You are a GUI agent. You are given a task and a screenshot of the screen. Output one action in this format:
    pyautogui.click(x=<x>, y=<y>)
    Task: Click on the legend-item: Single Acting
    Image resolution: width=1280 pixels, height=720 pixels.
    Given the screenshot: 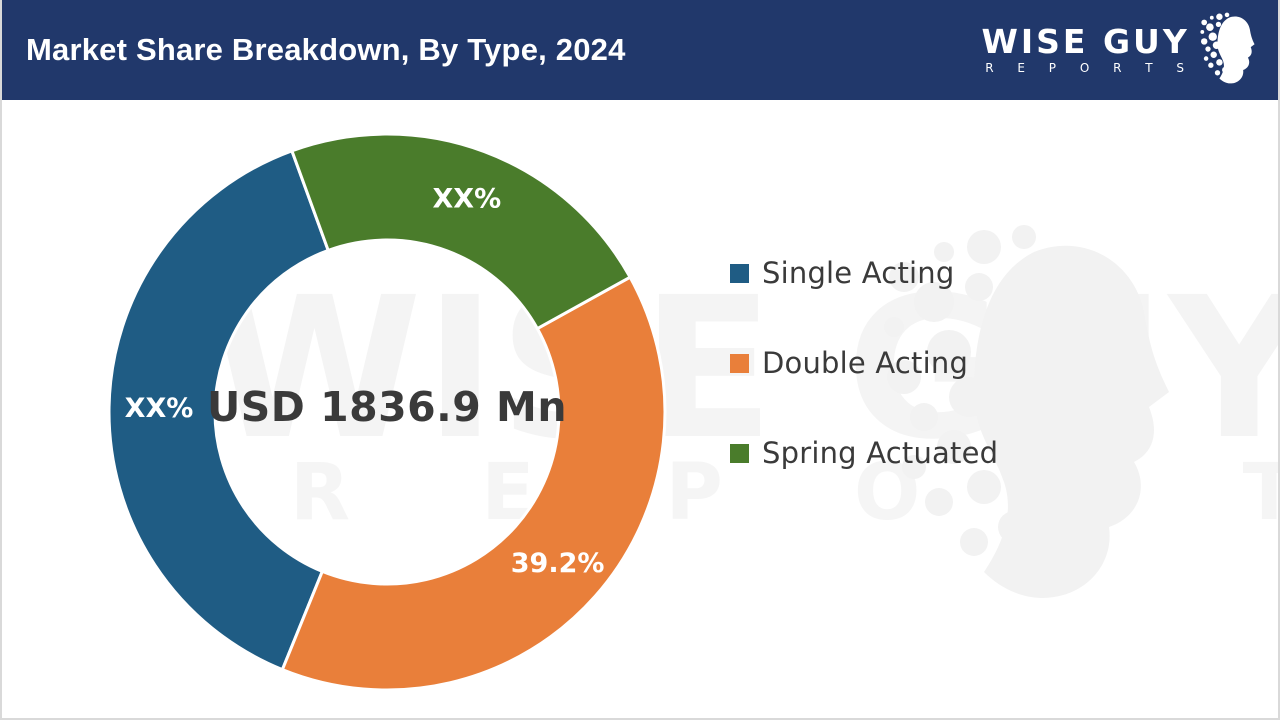 What is the action you would take?
    pyautogui.click(x=864, y=273)
    